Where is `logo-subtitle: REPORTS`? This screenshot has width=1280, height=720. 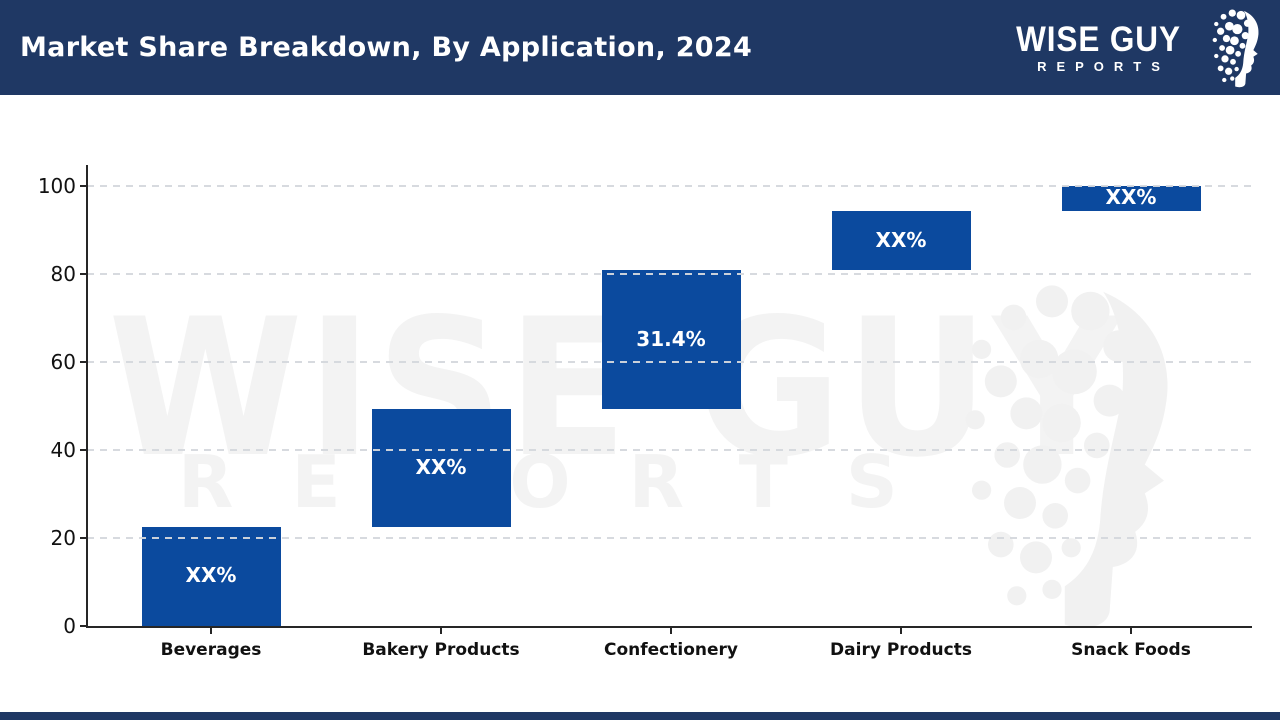 logo-subtitle: REPORTS is located at coordinates (1103, 66).